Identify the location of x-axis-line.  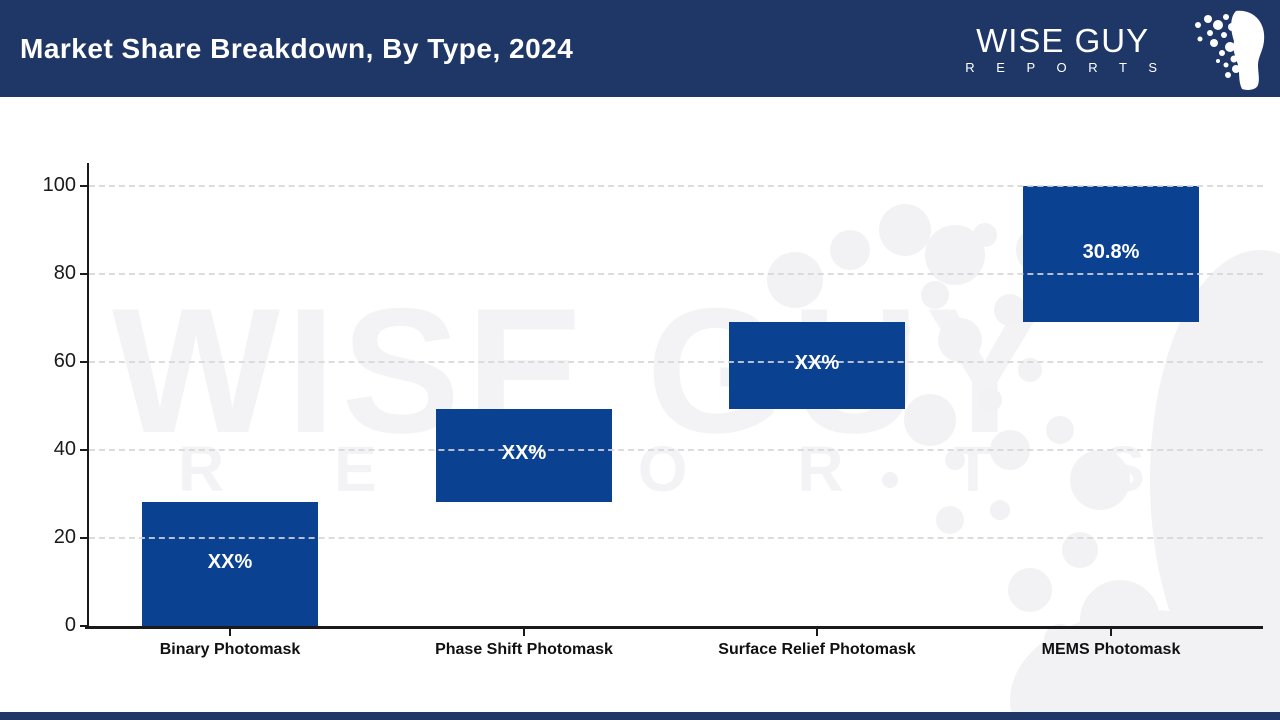
(674, 627).